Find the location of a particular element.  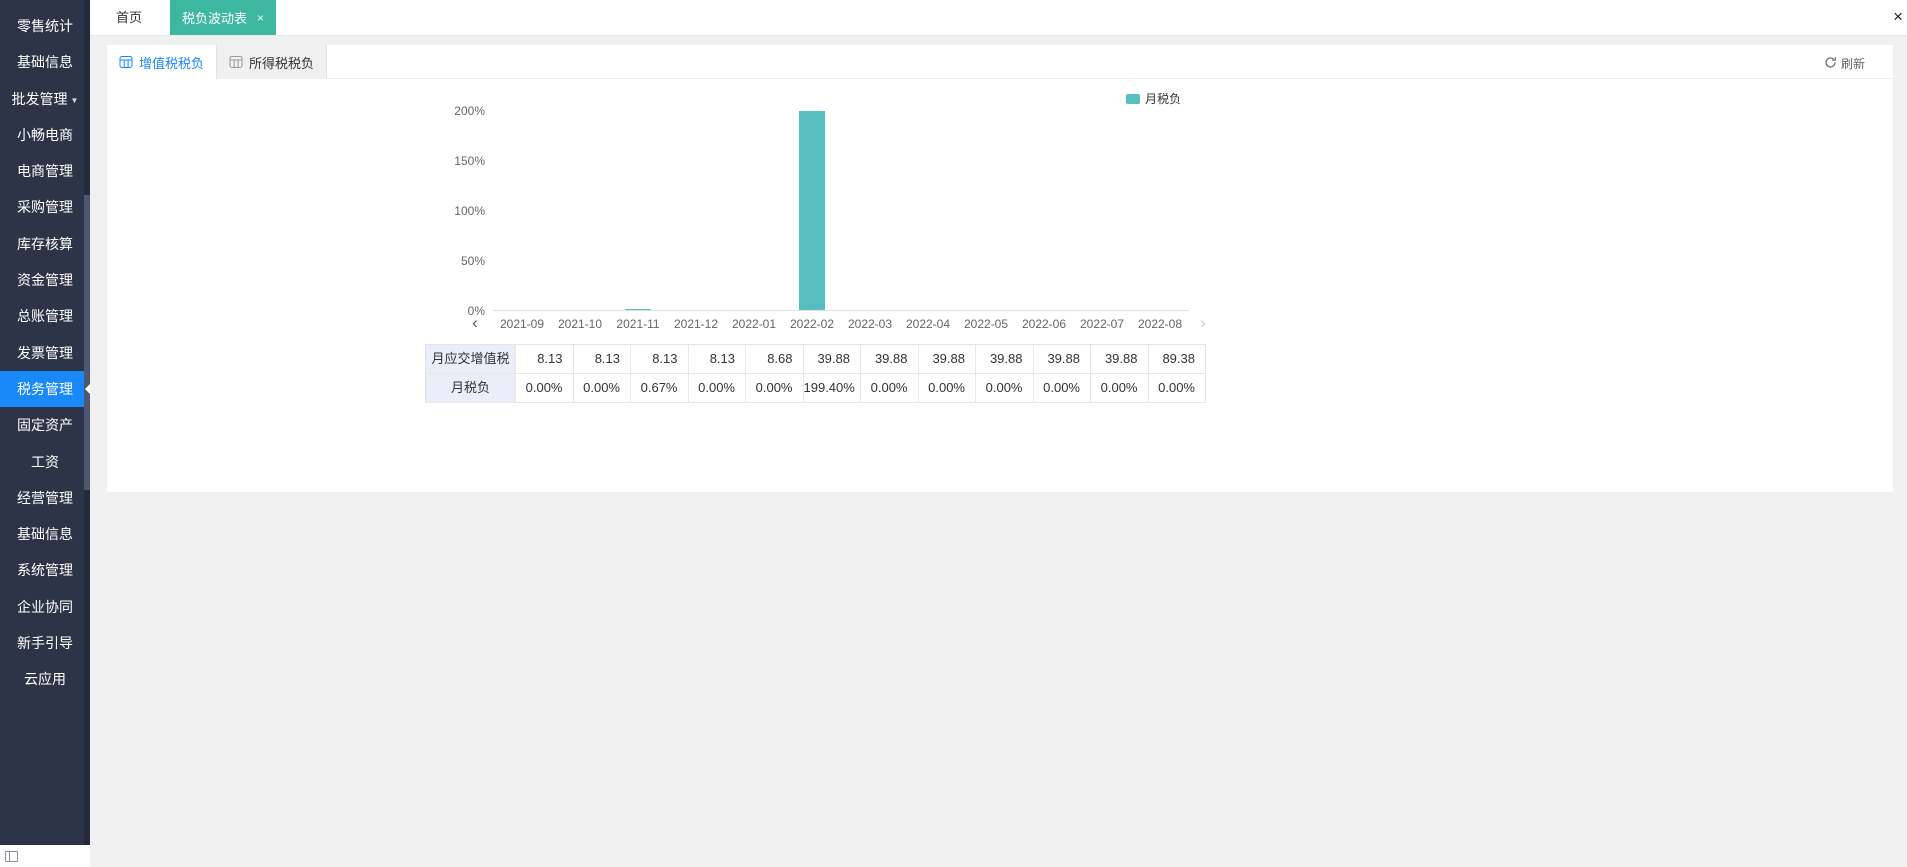

window-close-icon: × is located at coordinates (1898, 16).